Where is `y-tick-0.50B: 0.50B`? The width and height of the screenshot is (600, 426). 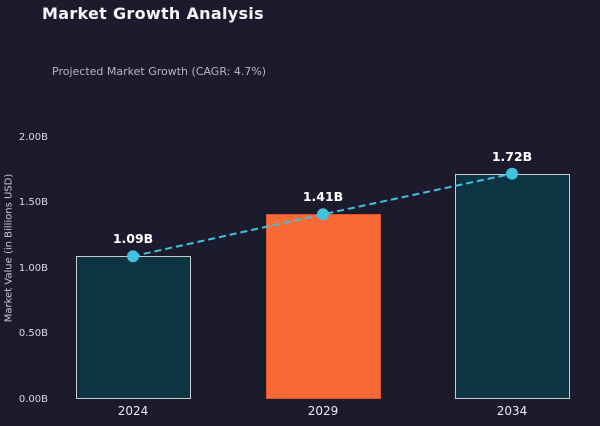 y-tick-0.50B: 0.50B is located at coordinates (33, 333).